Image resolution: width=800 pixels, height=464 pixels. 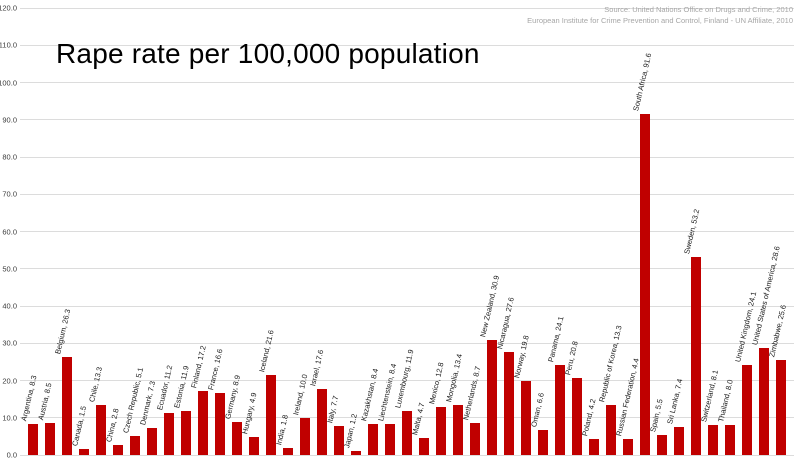 What do you see at coordinates (436, 383) in the screenshot?
I see `bar-label: Mexico, 12.8` at bounding box center [436, 383].